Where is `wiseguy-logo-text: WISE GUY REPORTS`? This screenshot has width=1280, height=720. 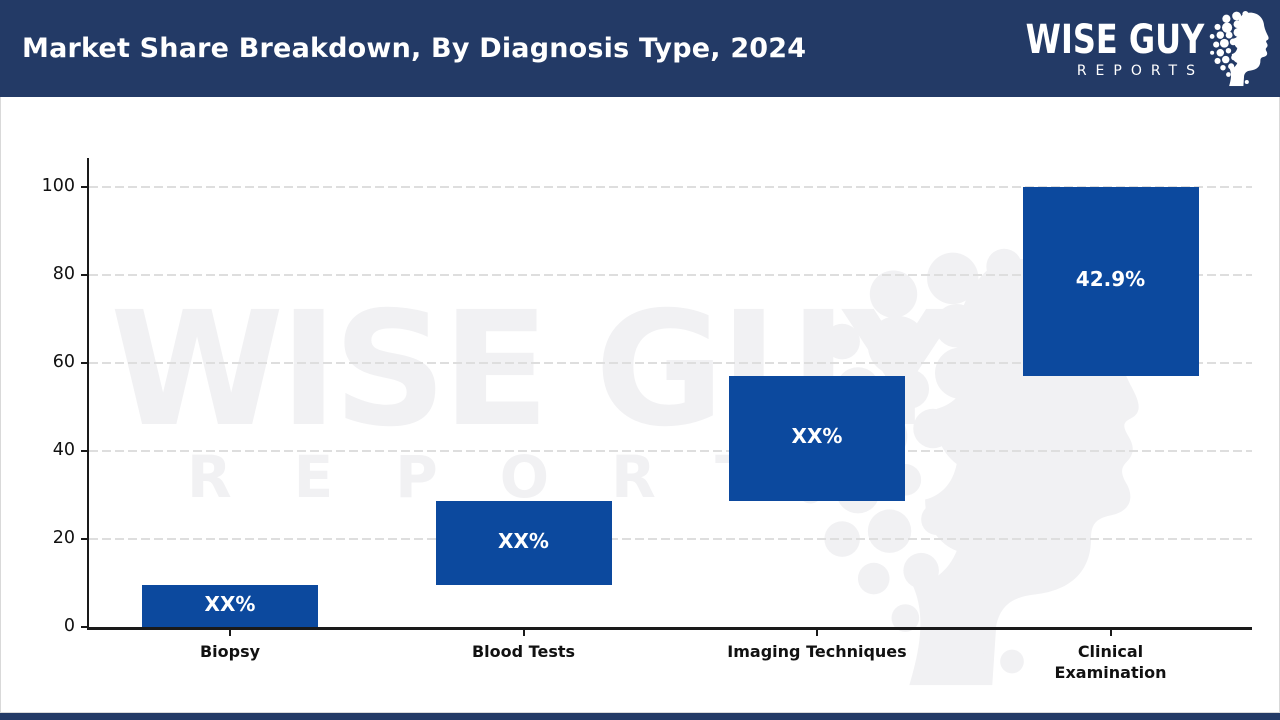
wiseguy-logo-text: WISE GUY REPORTS is located at coordinates (1092, 48).